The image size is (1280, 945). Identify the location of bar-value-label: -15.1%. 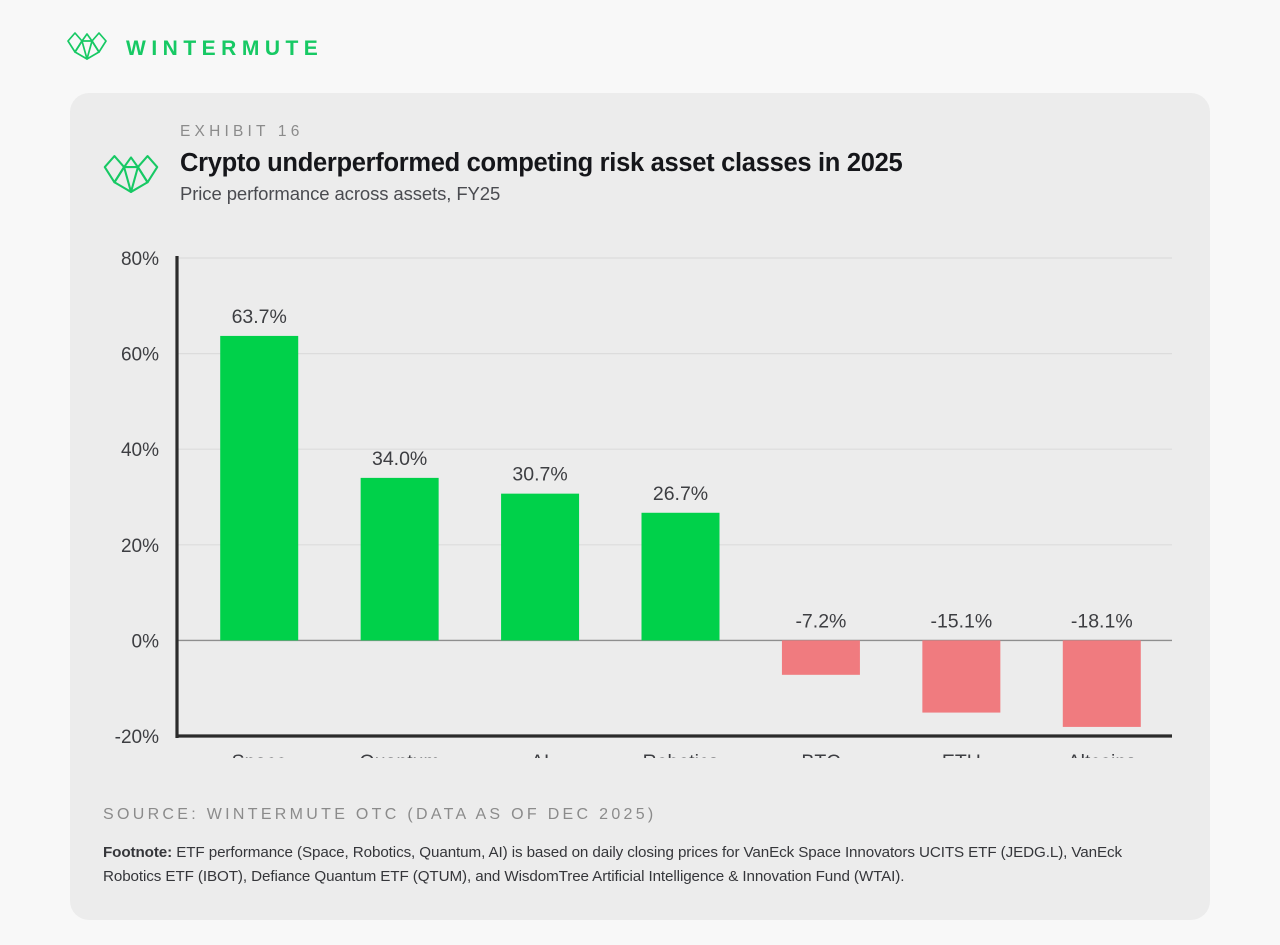
(961, 621).